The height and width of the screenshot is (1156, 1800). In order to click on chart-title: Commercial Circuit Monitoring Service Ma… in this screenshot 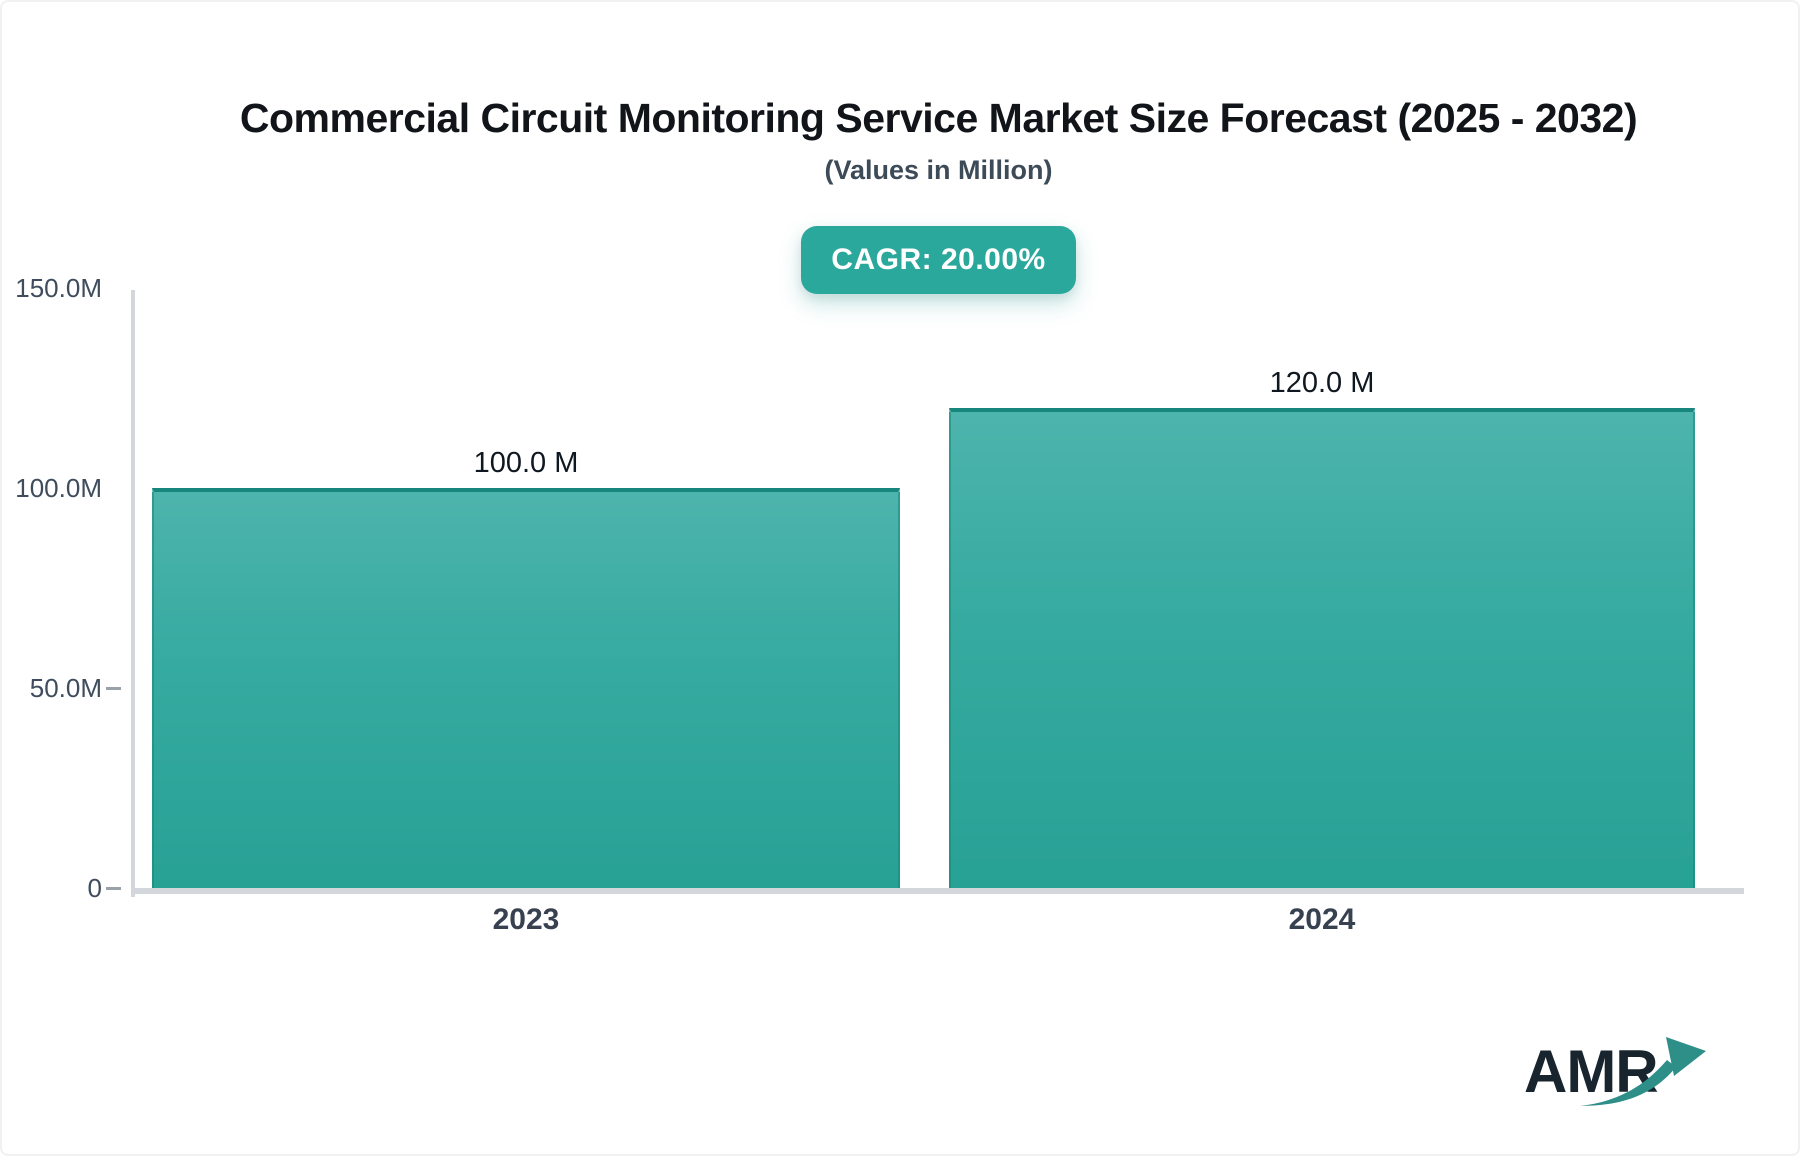, I will do `click(938, 118)`.